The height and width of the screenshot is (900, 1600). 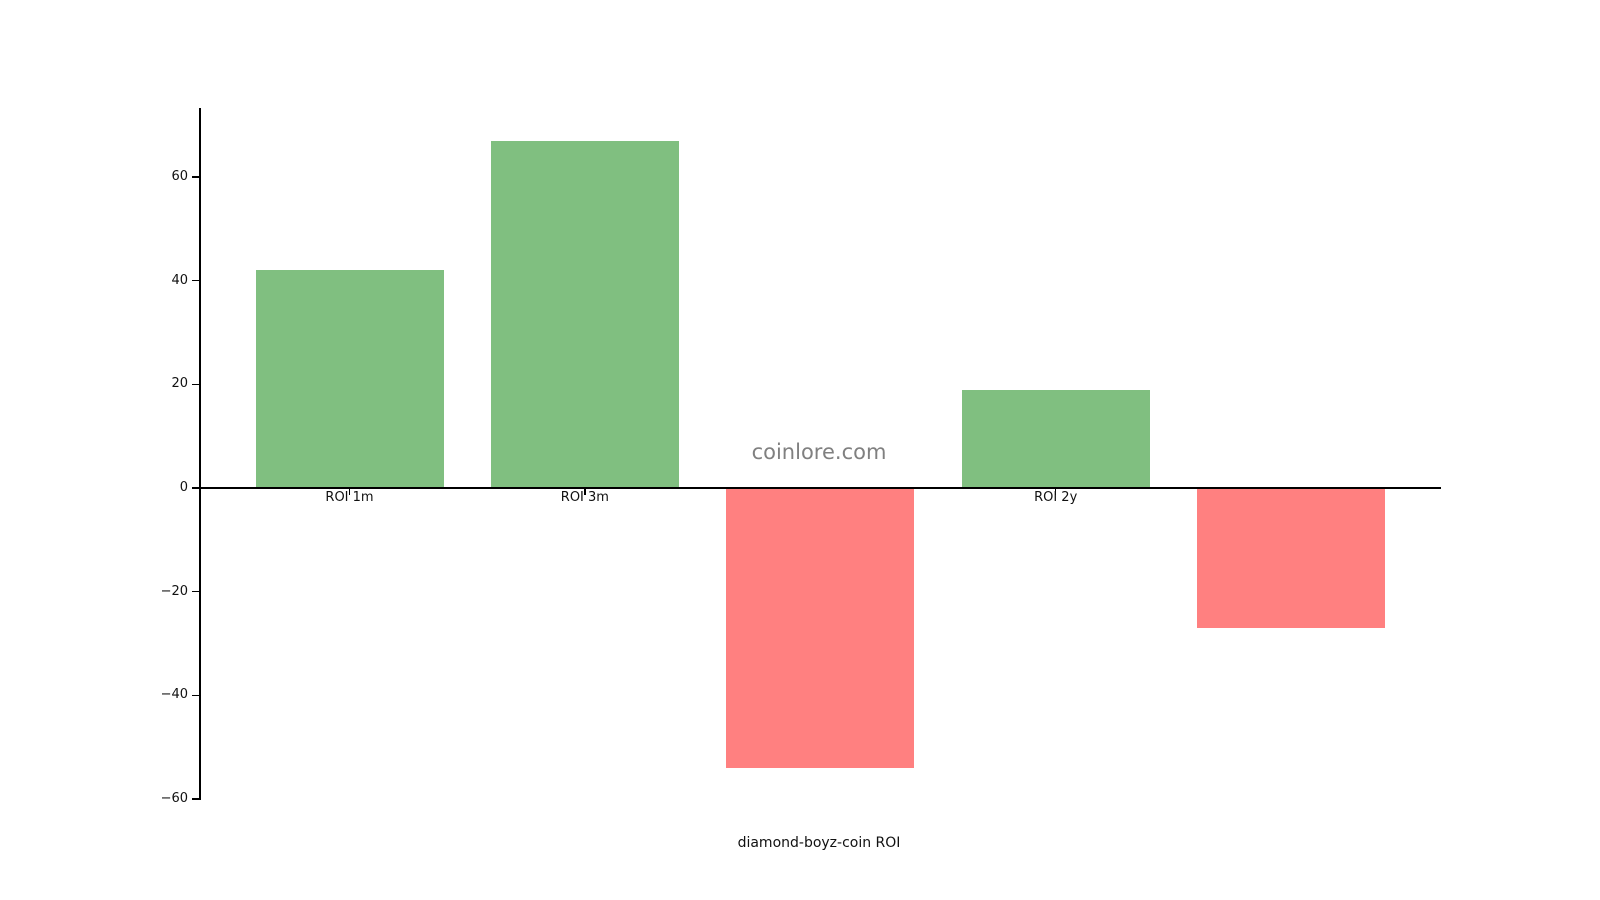 I want to click on y-tick-label: 20, so click(x=179, y=384).